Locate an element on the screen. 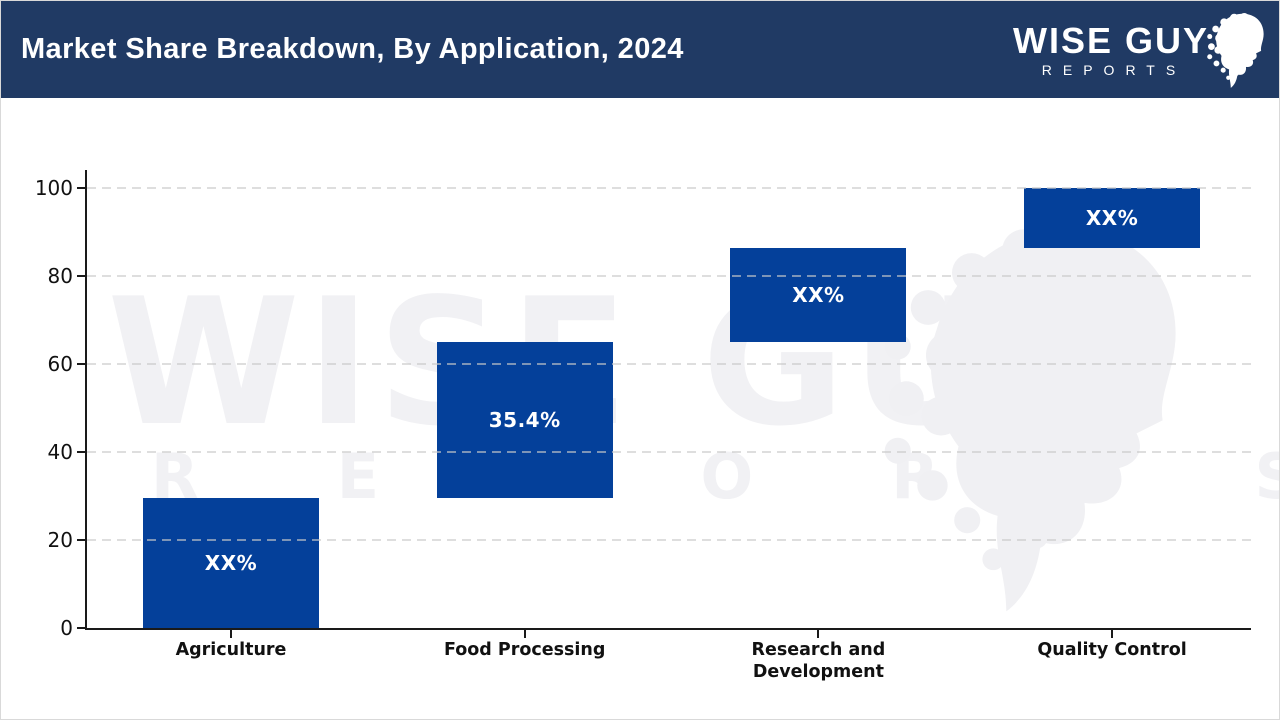 The image size is (1280, 720). y-axis-tick-label: 100 is located at coordinates (53, 188).